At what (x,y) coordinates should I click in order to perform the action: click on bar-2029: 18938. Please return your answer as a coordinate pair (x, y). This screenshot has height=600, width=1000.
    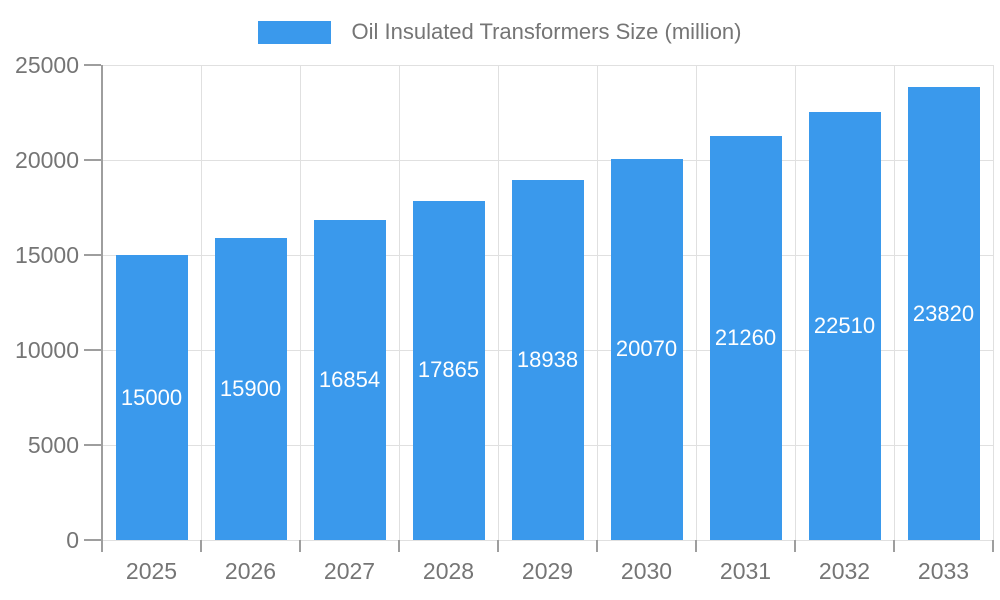
    Looking at the image, I should click on (547, 360).